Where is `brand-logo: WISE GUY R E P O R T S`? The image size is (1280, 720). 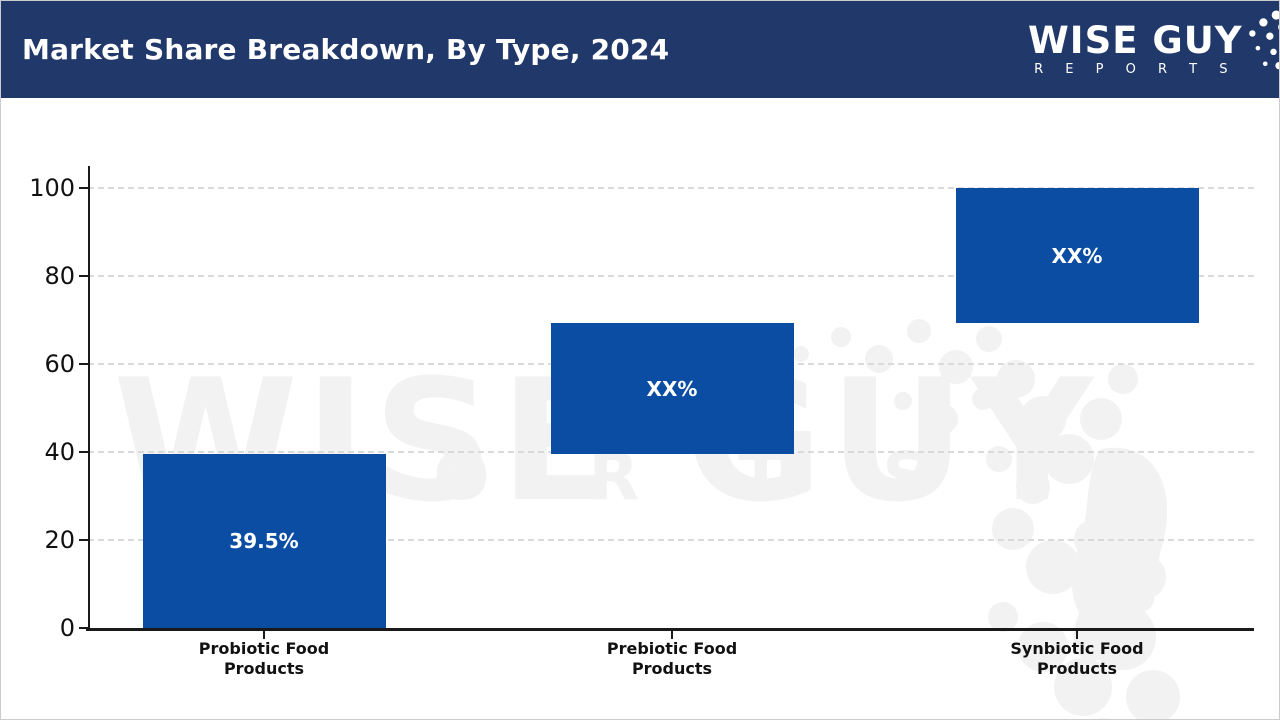 brand-logo: WISE GUY R E P O R T S is located at coordinates (1153, 50).